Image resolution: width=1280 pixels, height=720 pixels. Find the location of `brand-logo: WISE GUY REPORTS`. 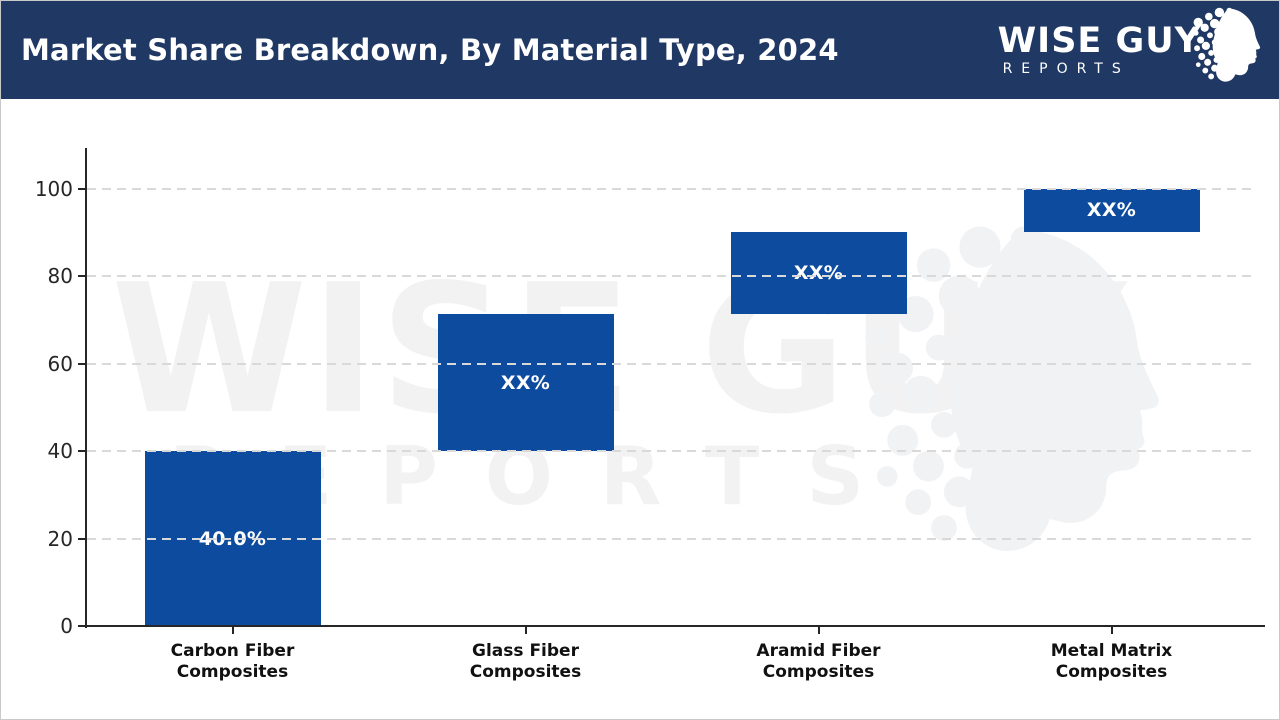

brand-logo: WISE GUY REPORTS is located at coordinates (1132, 50).